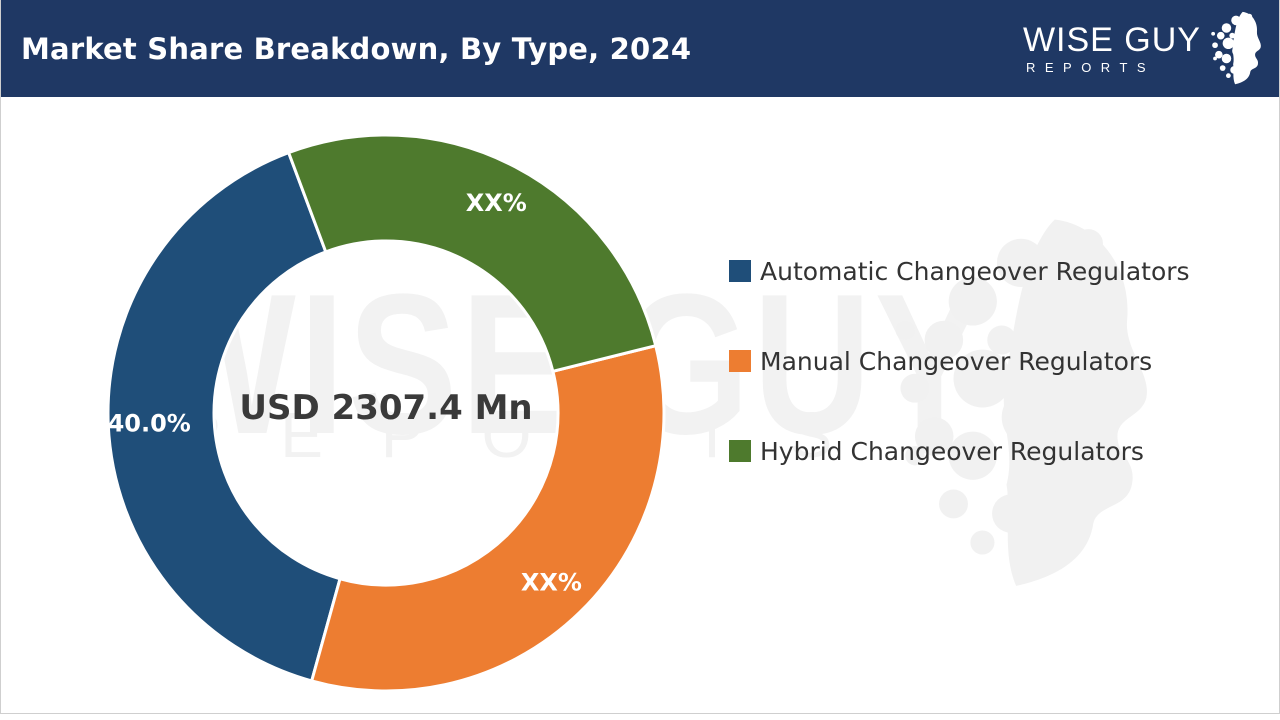  I want to click on legend-item-hybrid: Hybrid Changeover Regulators, so click(959, 451).